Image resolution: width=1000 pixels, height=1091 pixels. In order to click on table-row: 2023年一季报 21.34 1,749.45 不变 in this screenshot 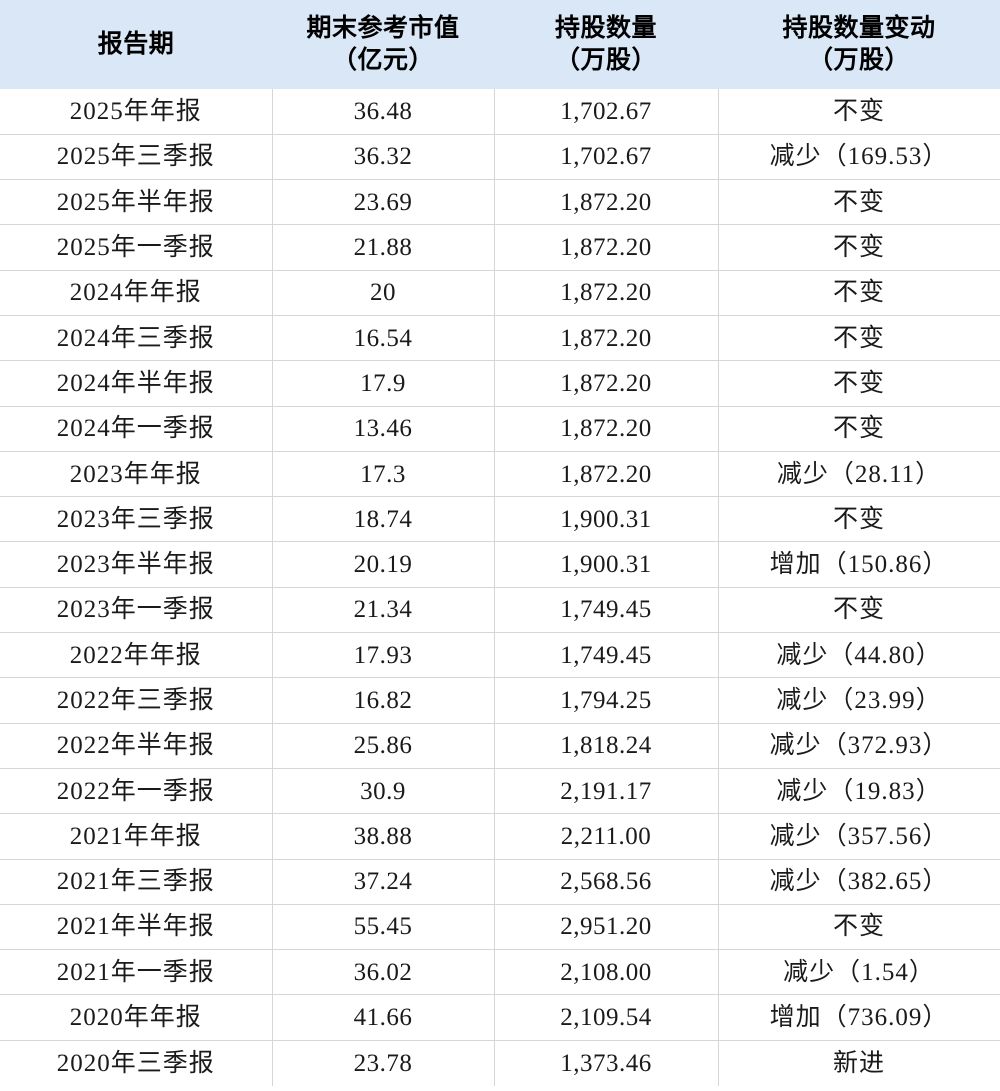, I will do `click(500, 610)`.